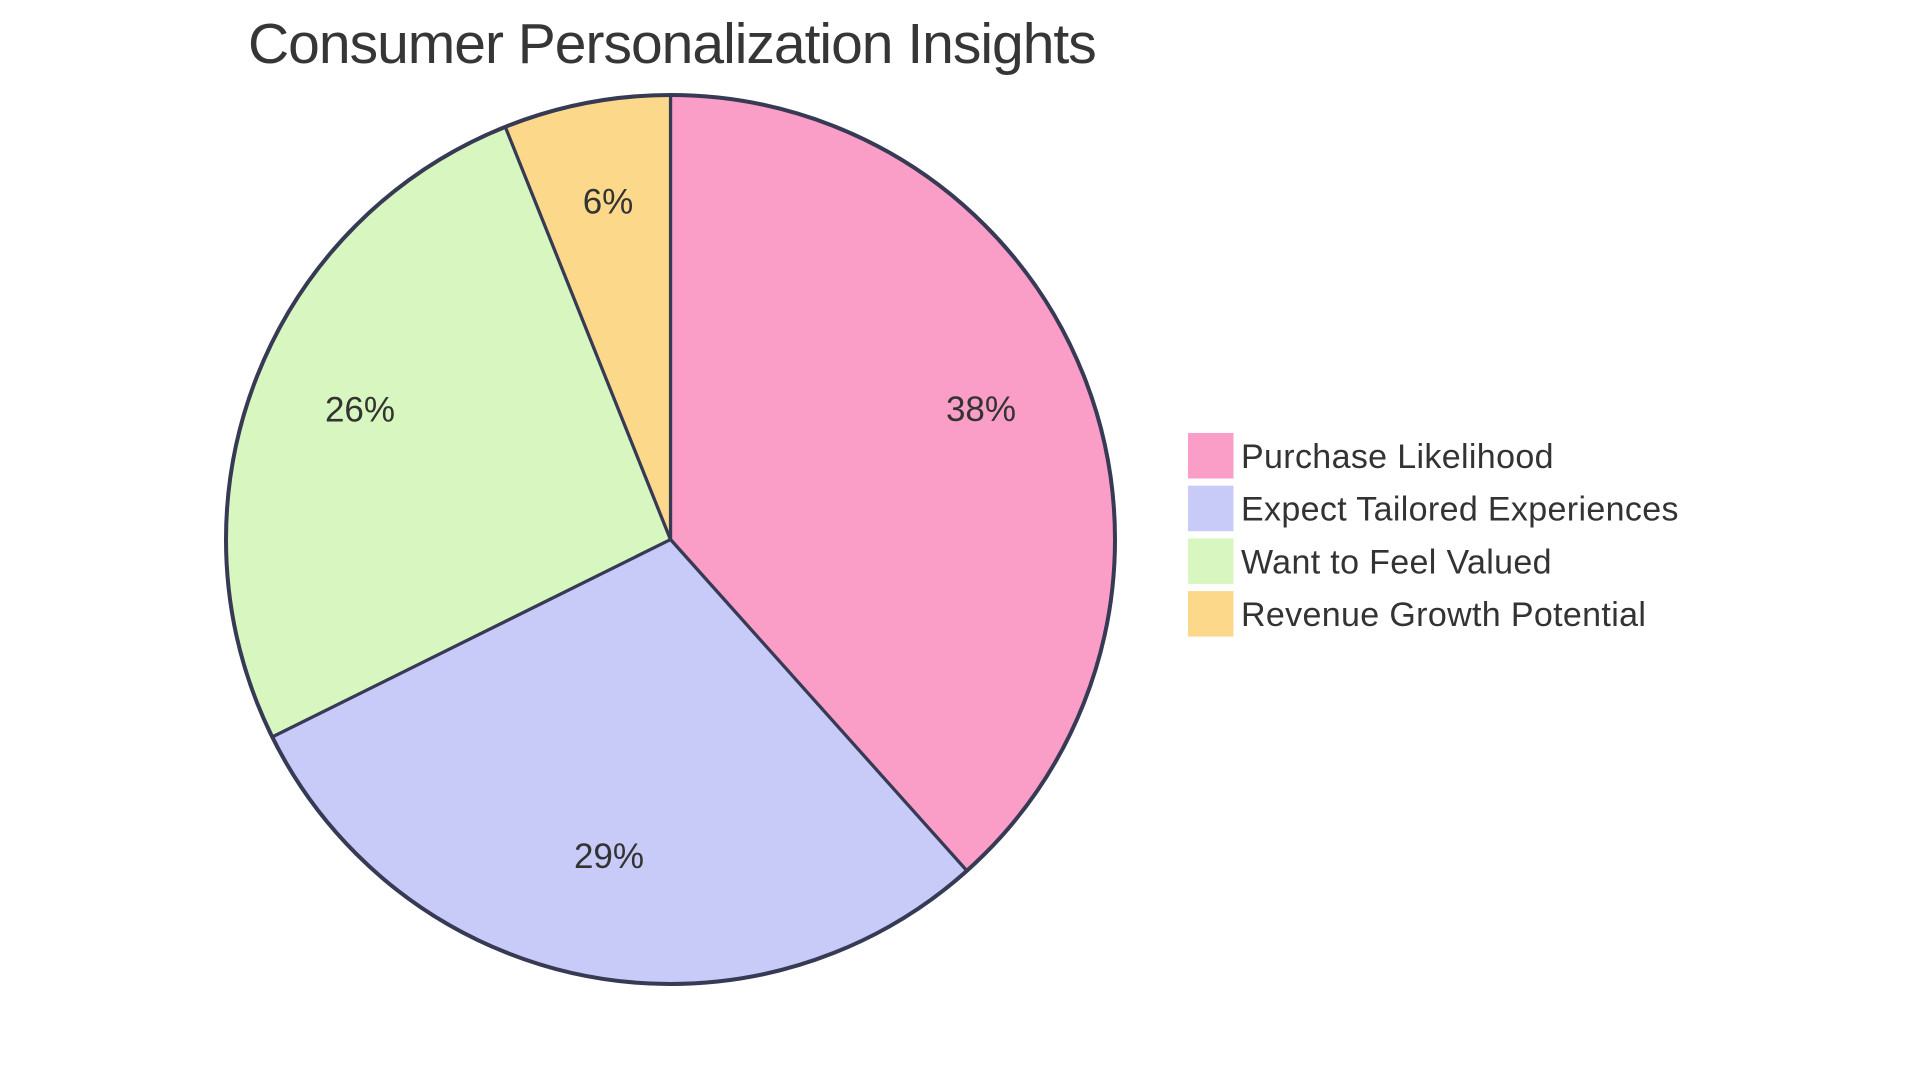 The width and height of the screenshot is (1920, 1083). Describe the element at coordinates (1443, 615) in the screenshot. I see `svg-text: Revenue Growth Potential` at that location.